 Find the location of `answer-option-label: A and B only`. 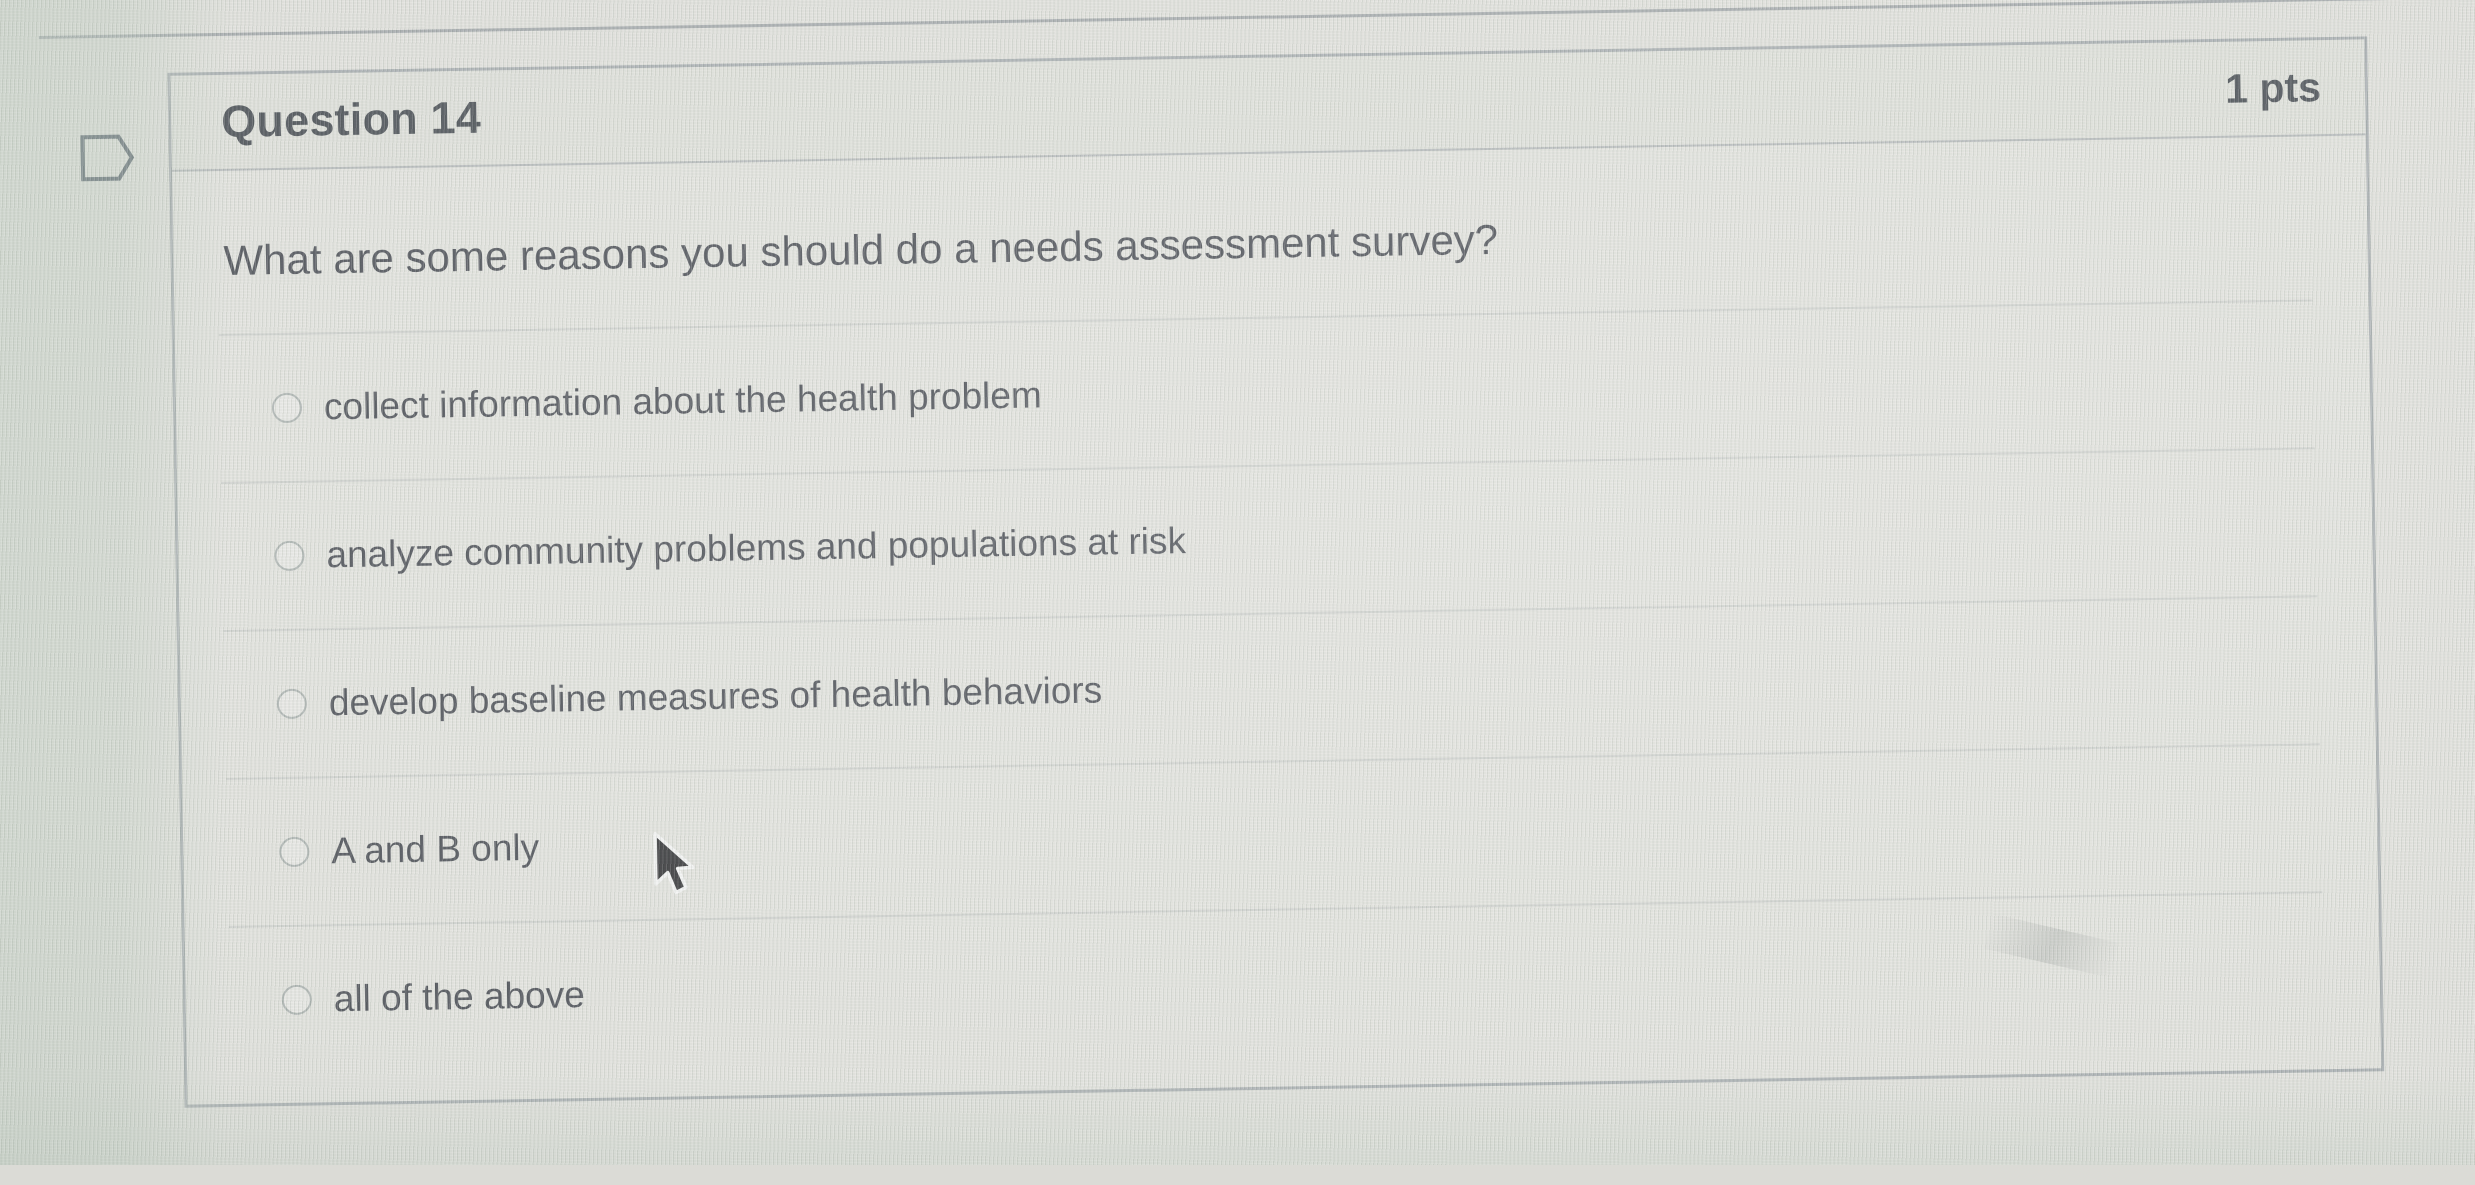

answer-option-label: A and B only is located at coordinates (435, 848).